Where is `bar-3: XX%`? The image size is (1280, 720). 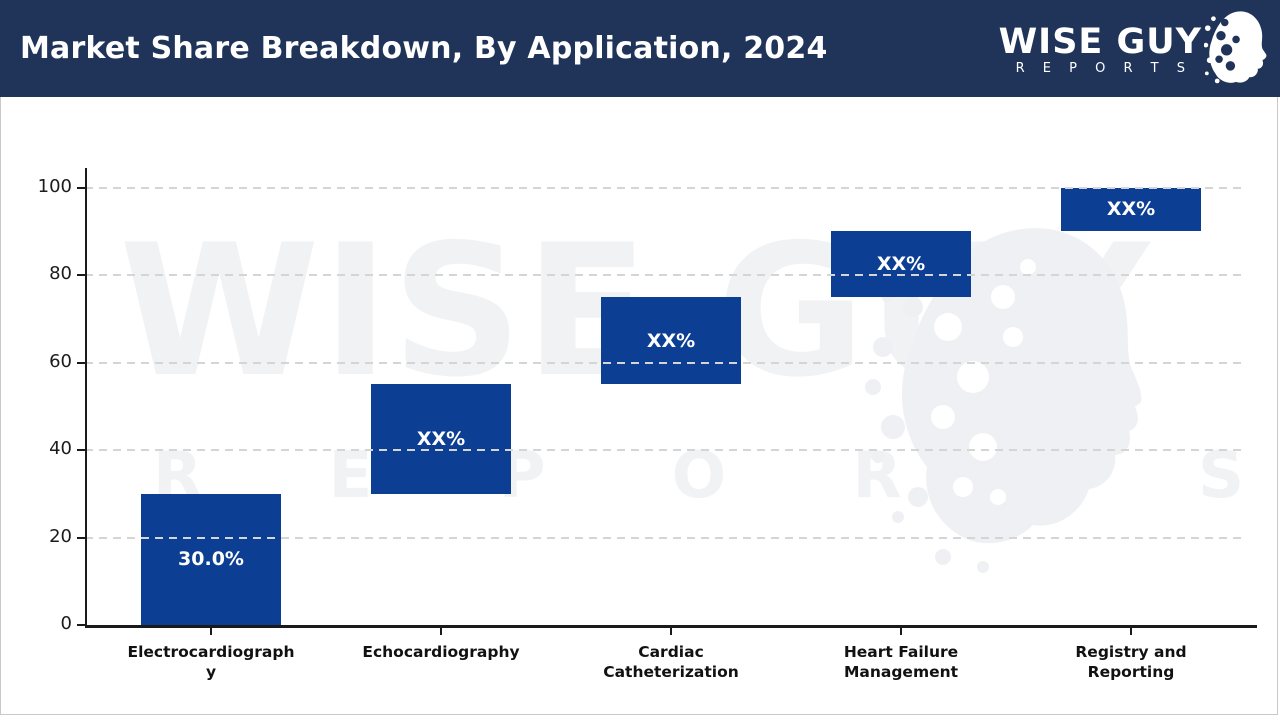 bar-3: XX% is located at coordinates (671, 340).